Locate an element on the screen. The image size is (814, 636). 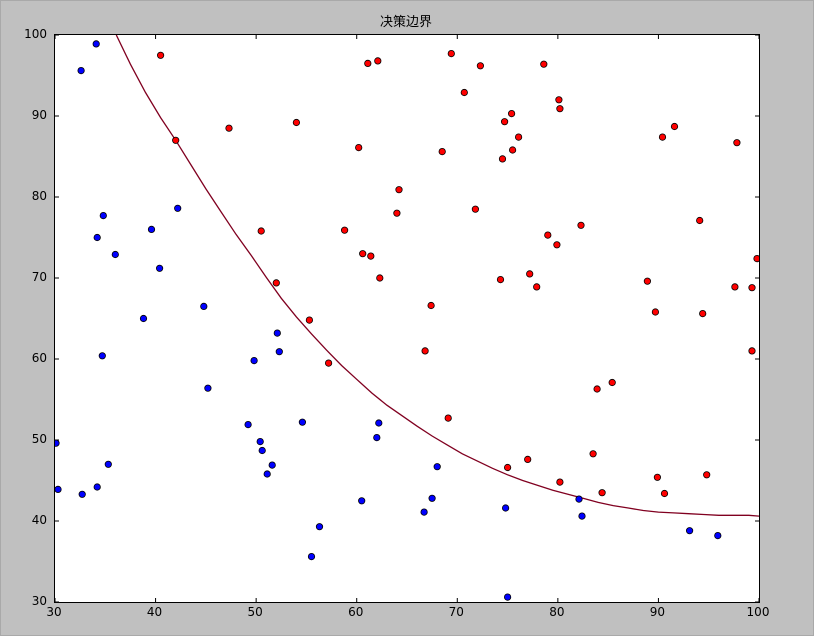
y-tick-label: 40 is located at coordinates (39, 520).